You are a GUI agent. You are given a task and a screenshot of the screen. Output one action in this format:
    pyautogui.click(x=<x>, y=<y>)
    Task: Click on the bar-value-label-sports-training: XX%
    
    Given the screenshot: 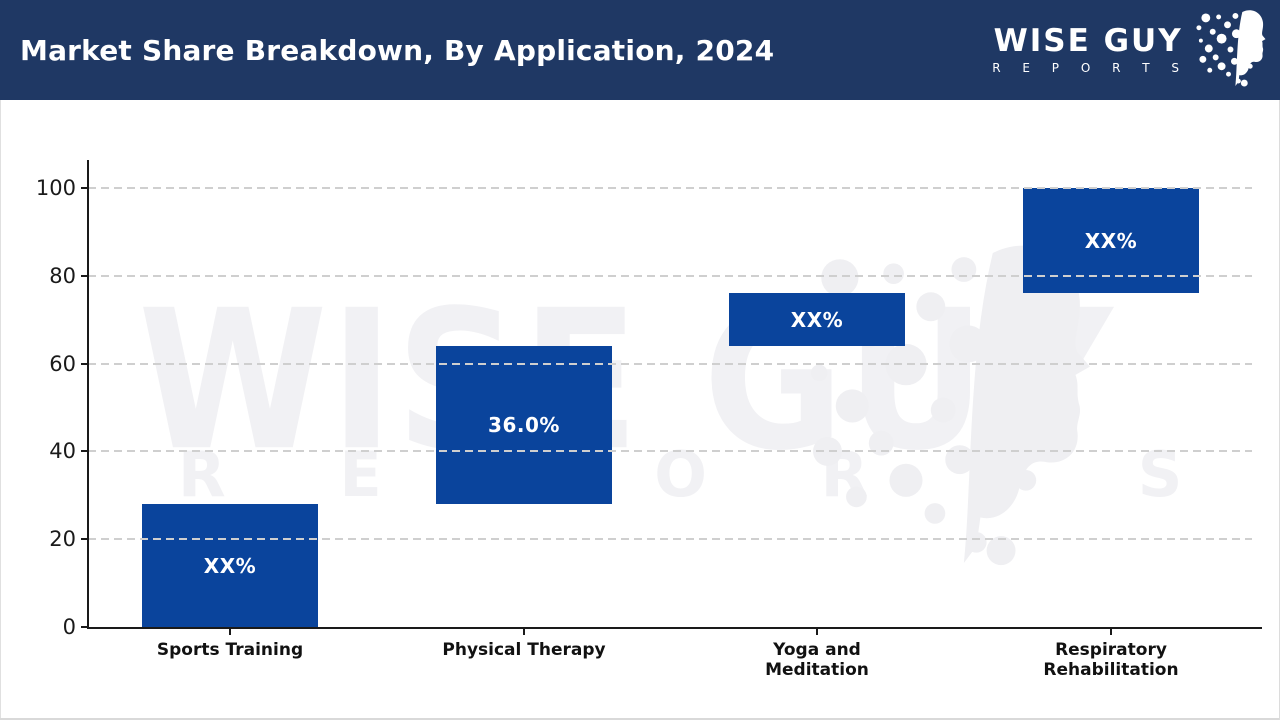 What is the action you would take?
    pyautogui.click(x=230, y=565)
    